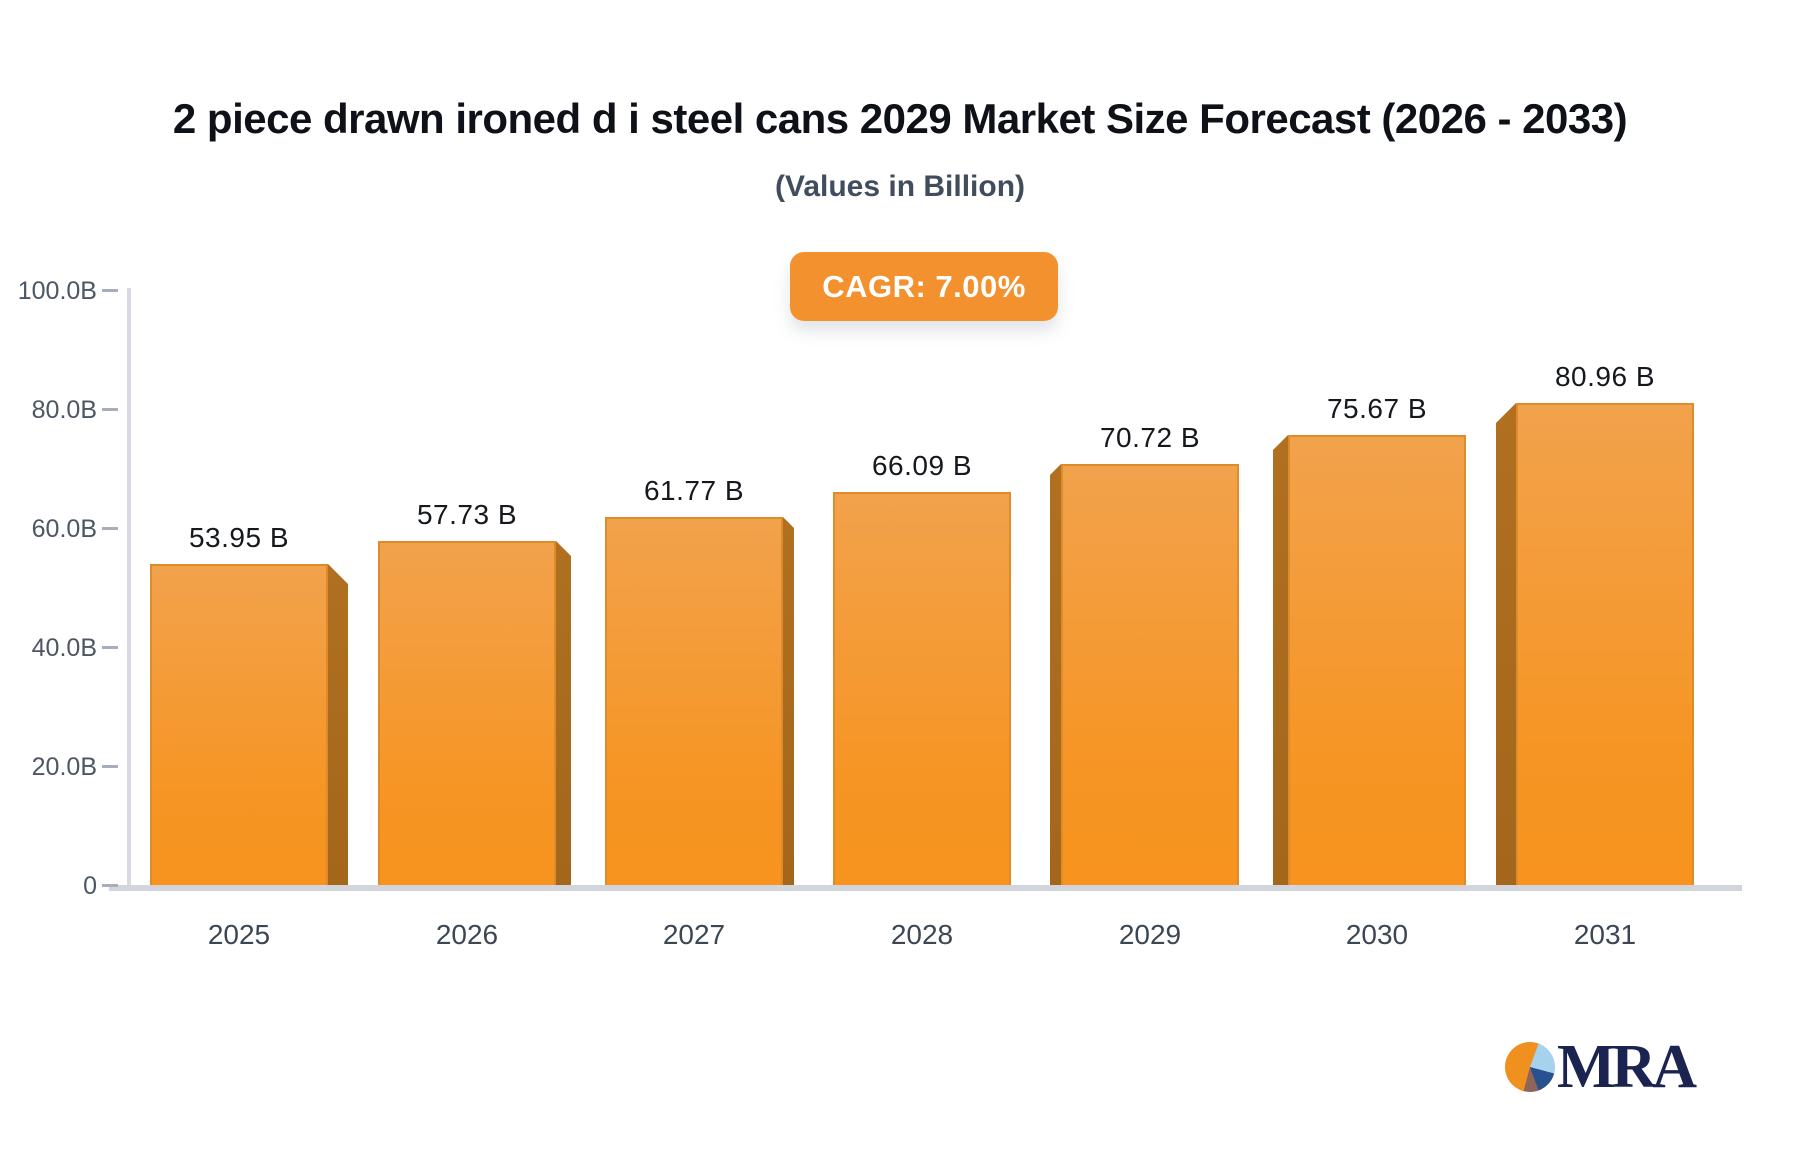 Image resolution: width=1800 pixels, height=1156 pixels. What do you see at coordinates (694, 934) in the screenshot?
I see `x-axis-label: 2027` at bounding box center [694, 934].